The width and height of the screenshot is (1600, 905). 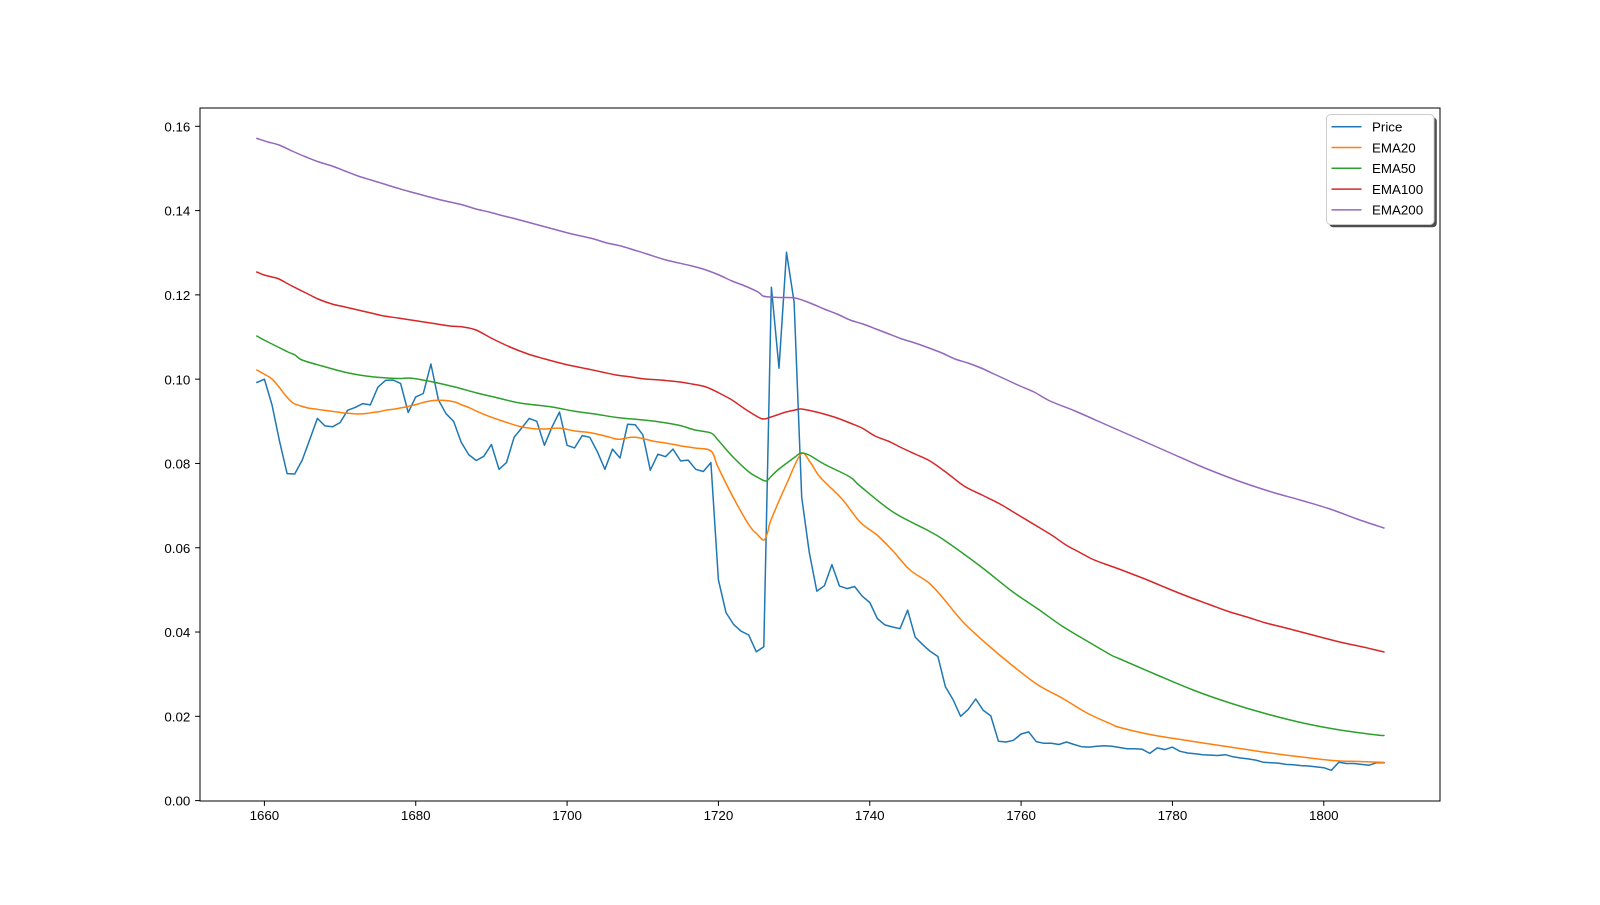 What do you see at coordinates (177, 379) in the screenshot?
I see `svg-text: 0.10` at bounding box center [177, 379].